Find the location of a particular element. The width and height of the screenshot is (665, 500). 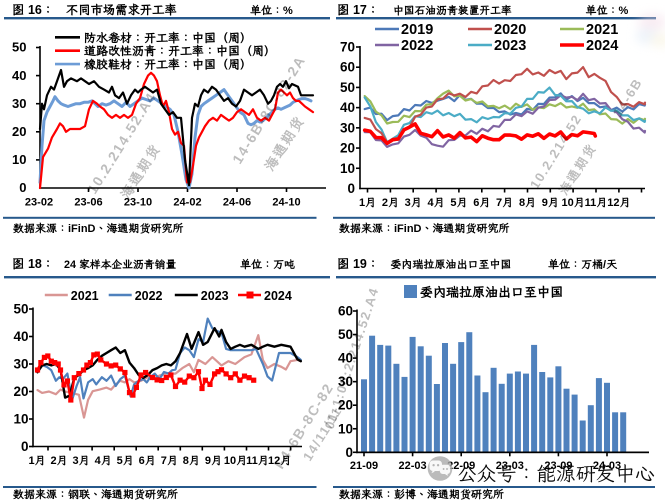

svg-text: 图 17： is located at coordinates (358, 10).